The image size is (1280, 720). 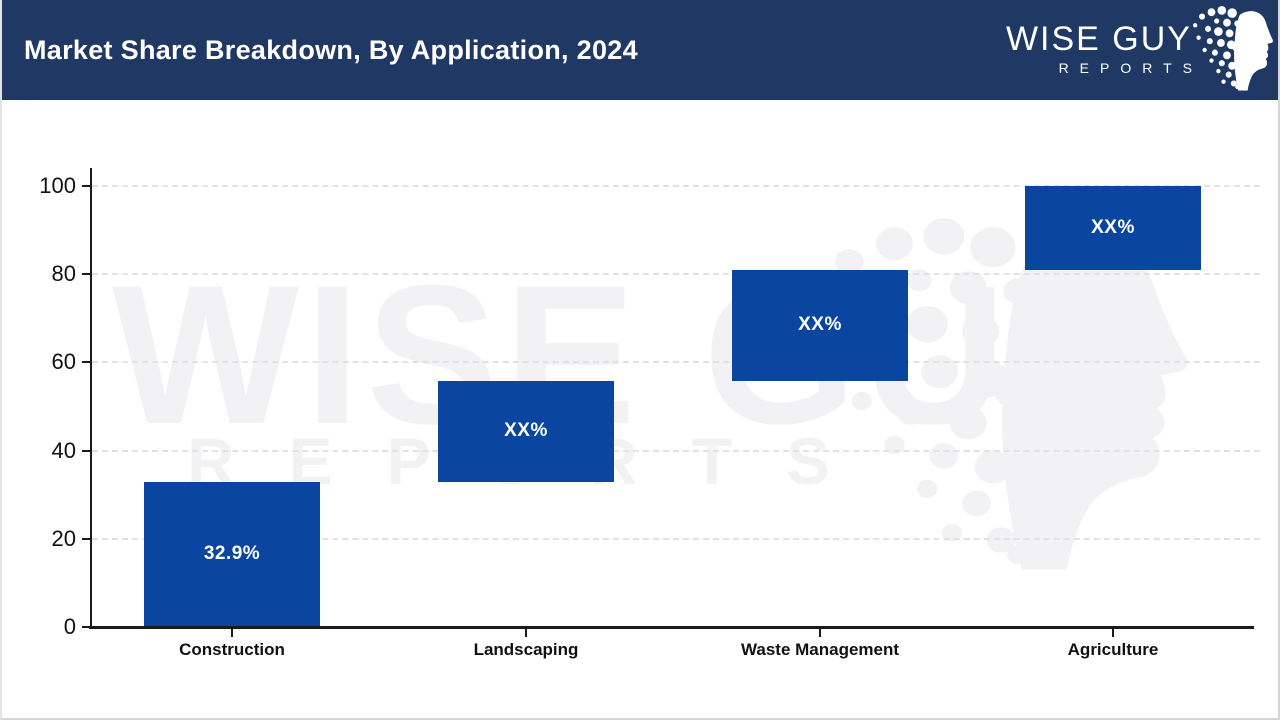 What do you see at coordinates (1113, 633) in the screenshot?
I see `x-tick-agriculture` at bounding box center [1113, 633].